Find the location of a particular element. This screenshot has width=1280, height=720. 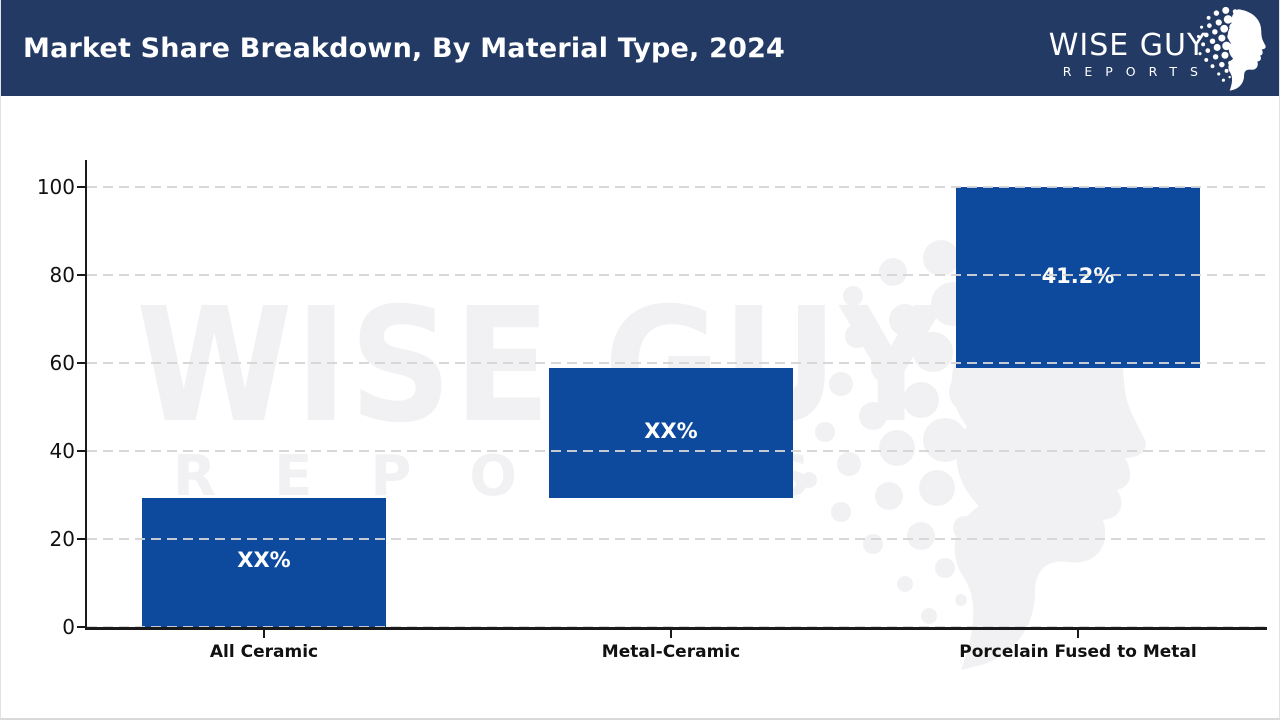

x-category-label: All Ceramic is located at coordinates (264, 652).